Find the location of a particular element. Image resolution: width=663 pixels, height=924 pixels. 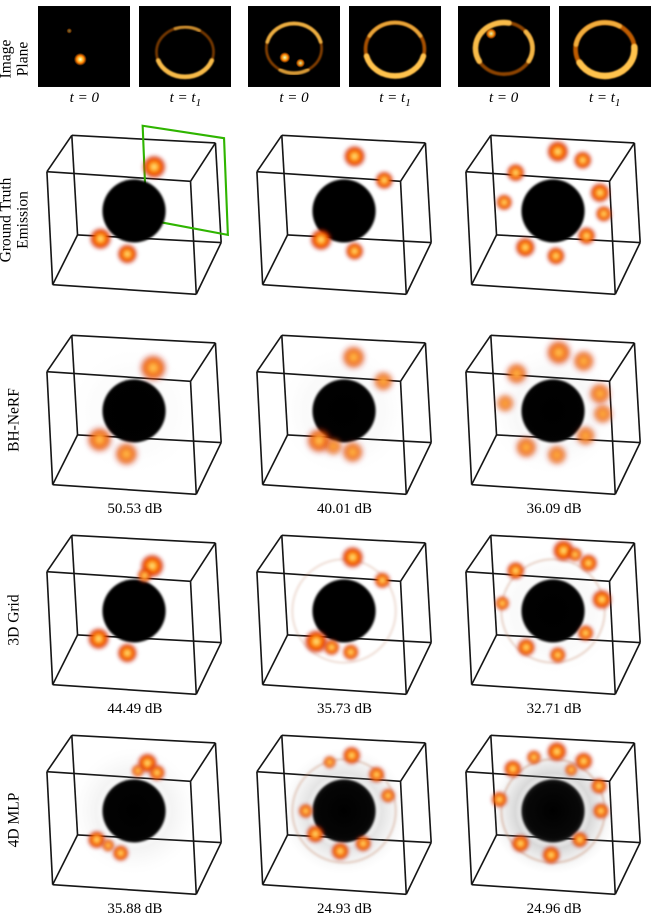

row-label-line: 4D MLP is located at coordinates (14, 819).